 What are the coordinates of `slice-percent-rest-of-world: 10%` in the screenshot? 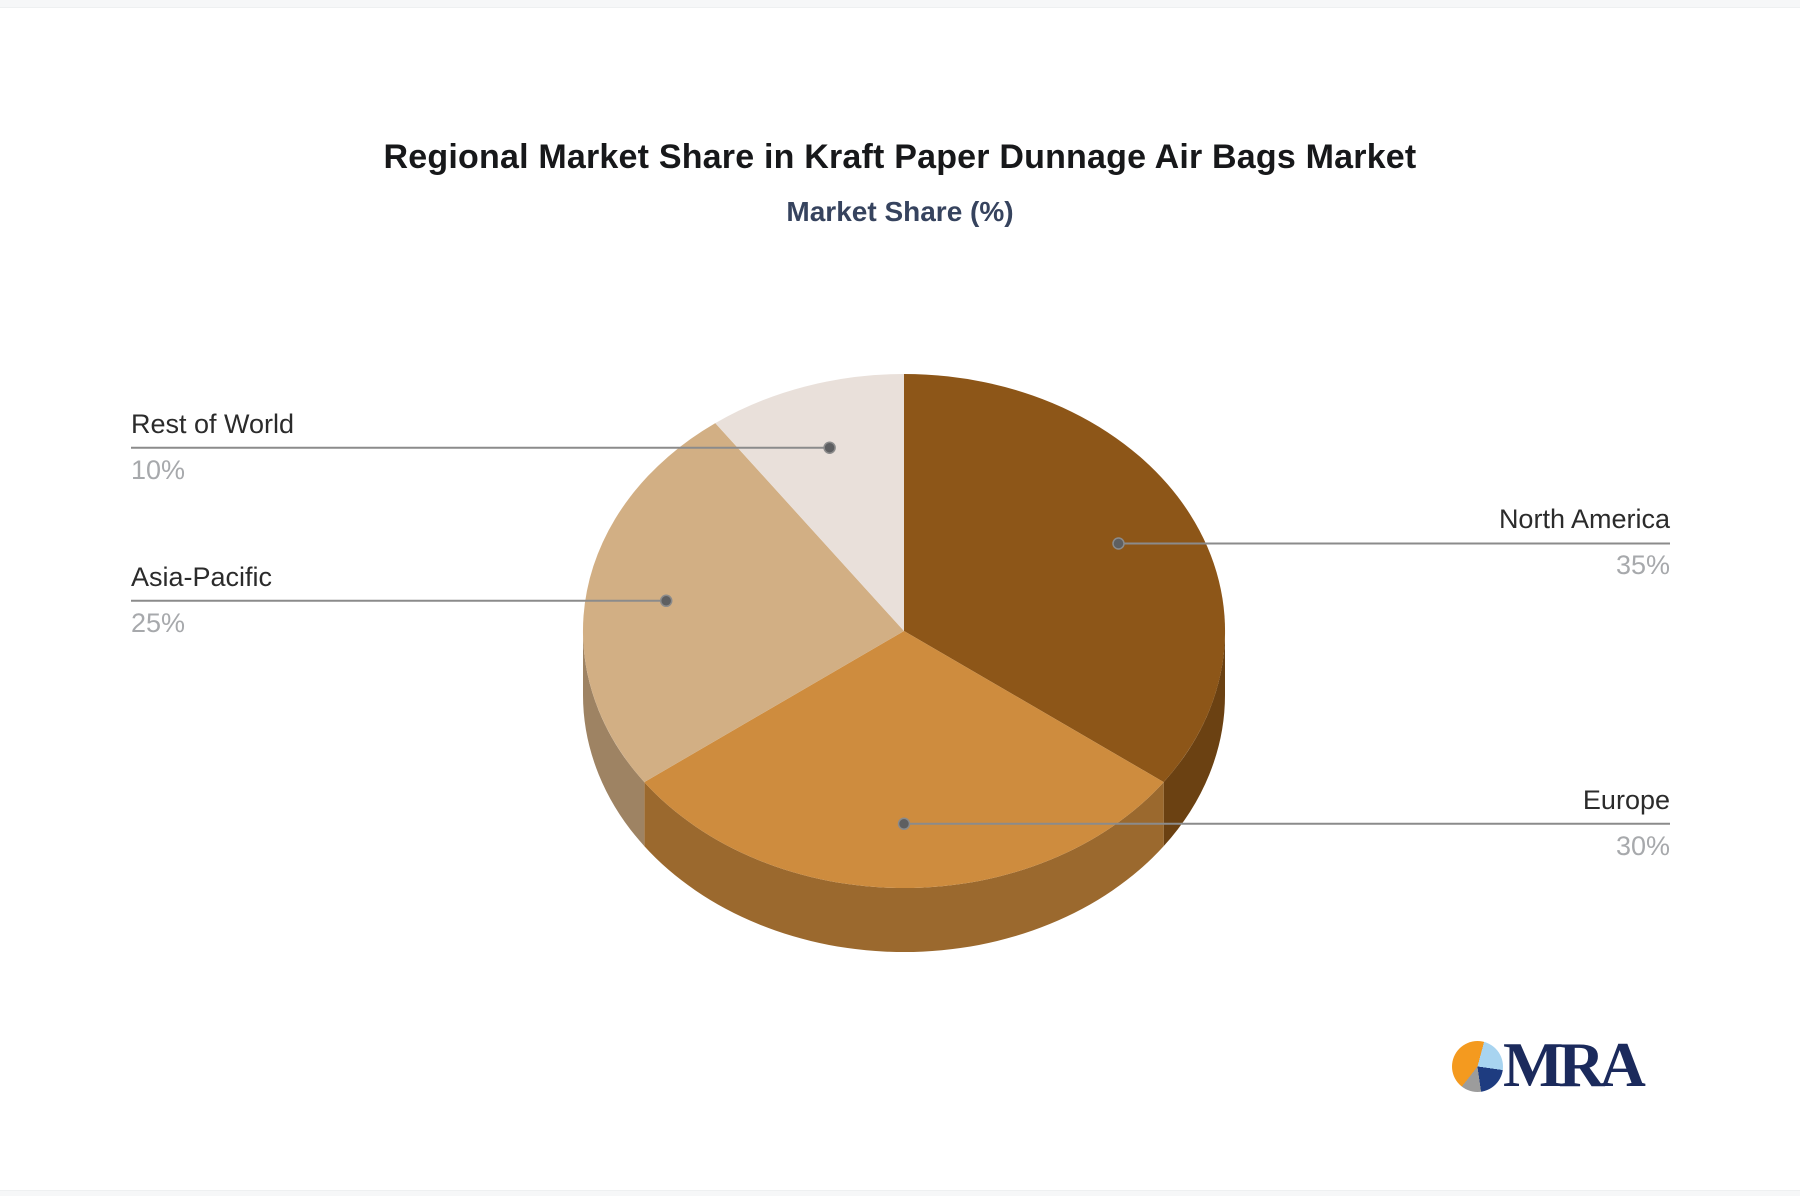 It's located at (158, 469).